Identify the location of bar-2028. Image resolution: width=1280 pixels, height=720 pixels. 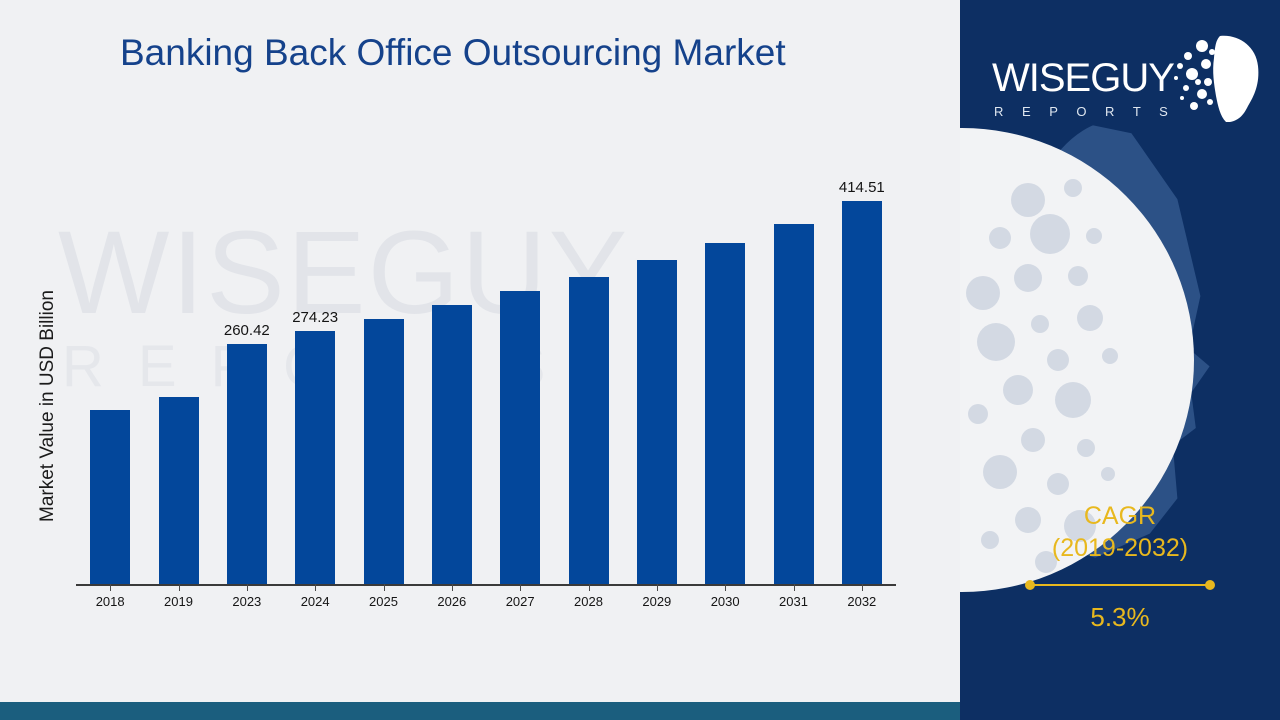
(588, 430).